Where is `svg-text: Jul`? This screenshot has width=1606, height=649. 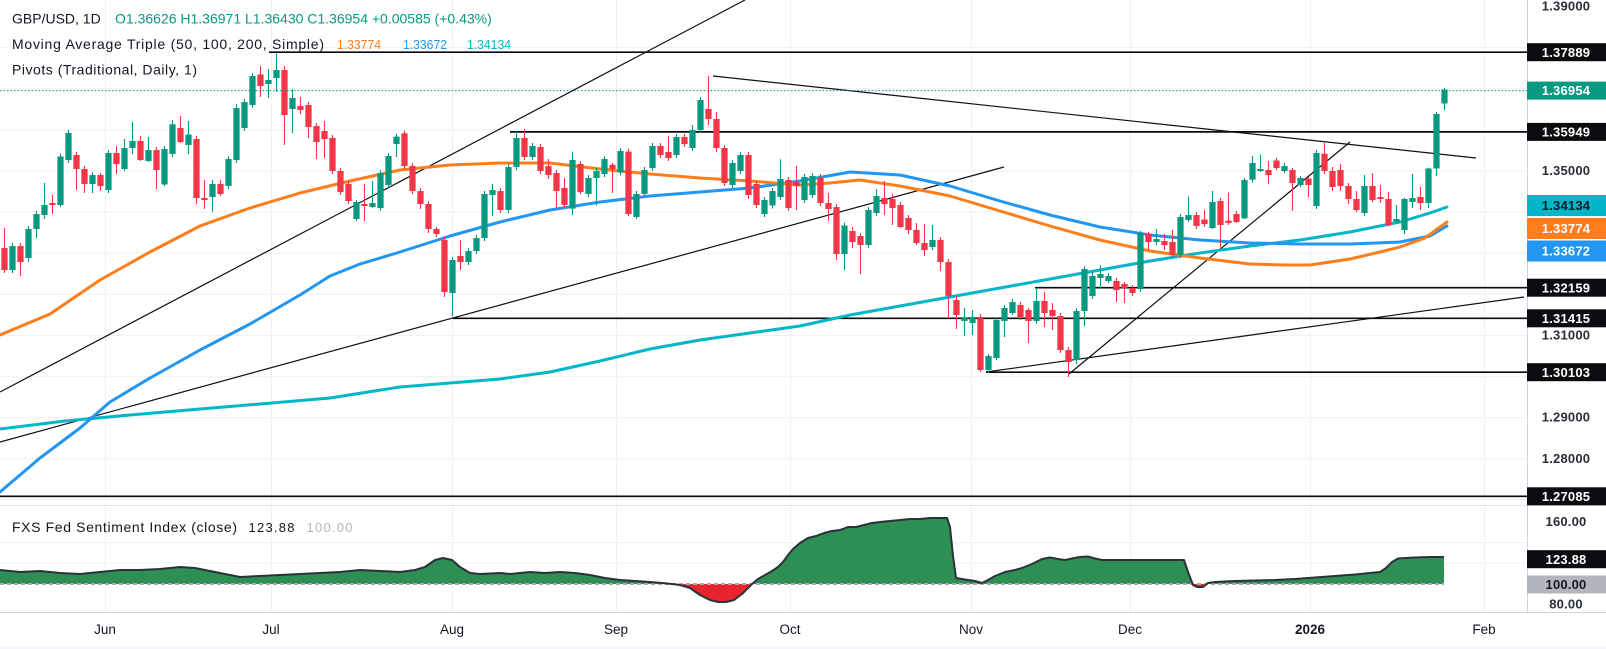
svg-text: Jul is located at coordinates (270, 629).